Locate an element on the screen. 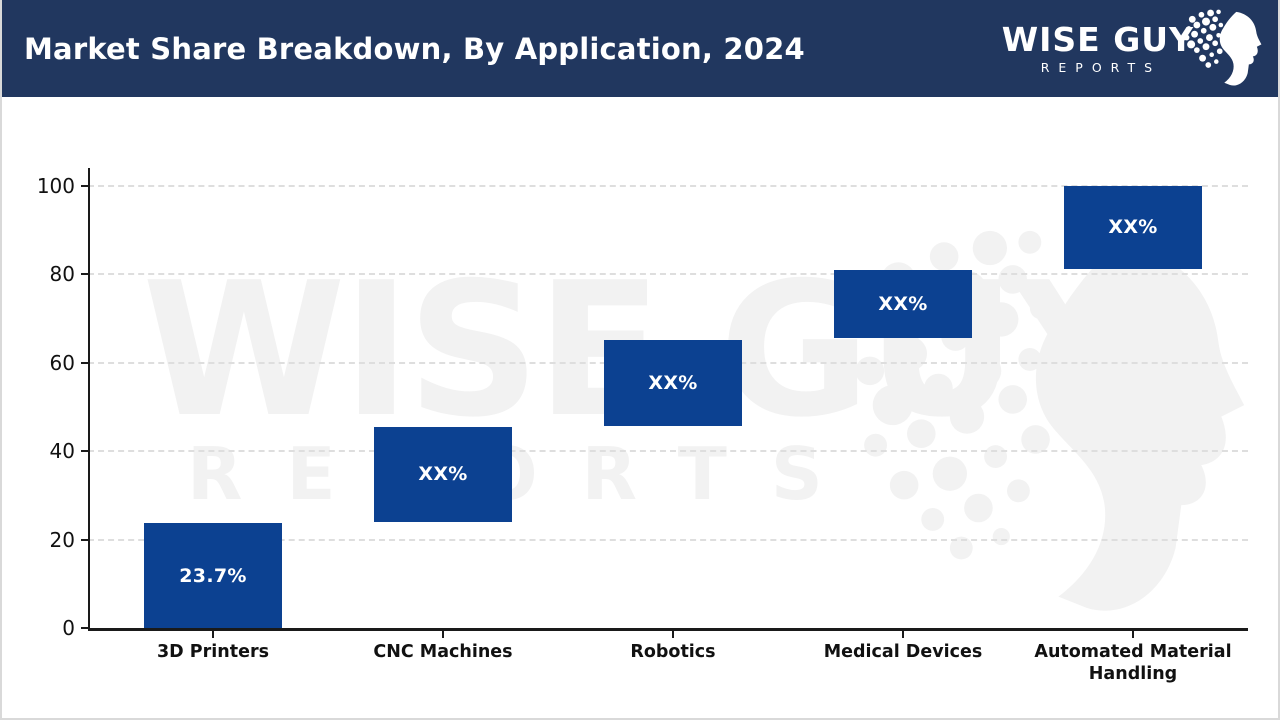 The width and height of the screenshot is (1280, 720). bar-automated-material-handling: XX% is located at coordinates (1133, 227).